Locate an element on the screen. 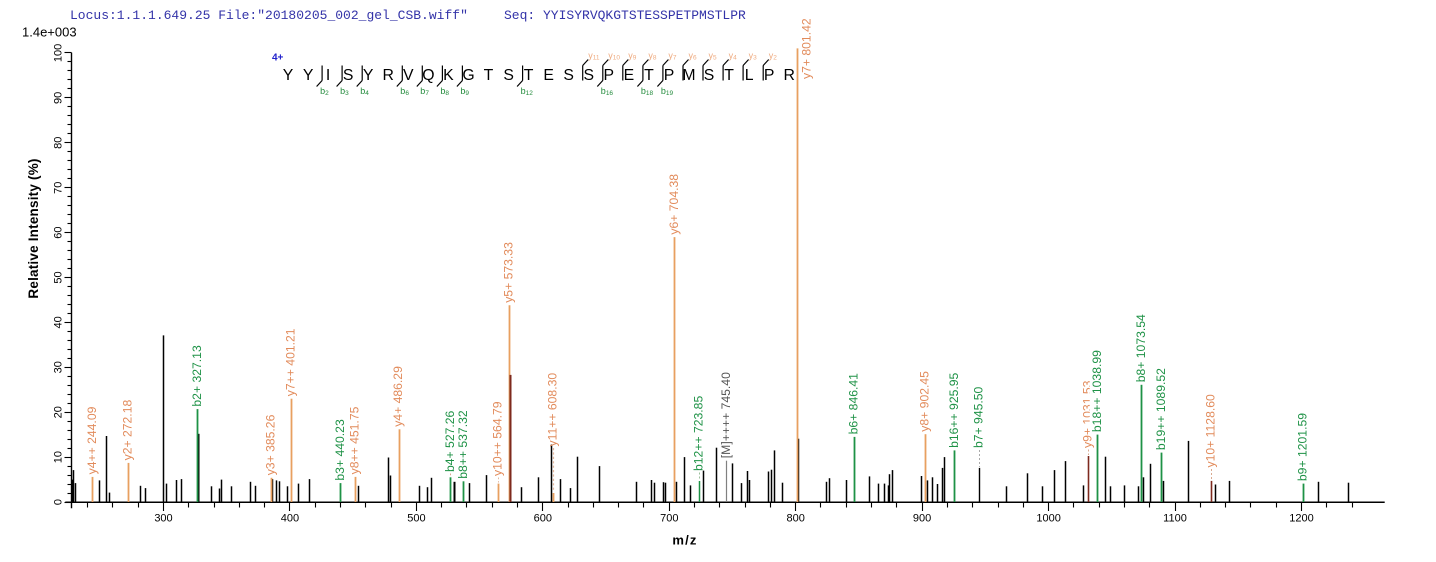 This screenshot has width=1436, height=562. svg-text: [M]++++ 745.40 is located at coordinates (726, 415).